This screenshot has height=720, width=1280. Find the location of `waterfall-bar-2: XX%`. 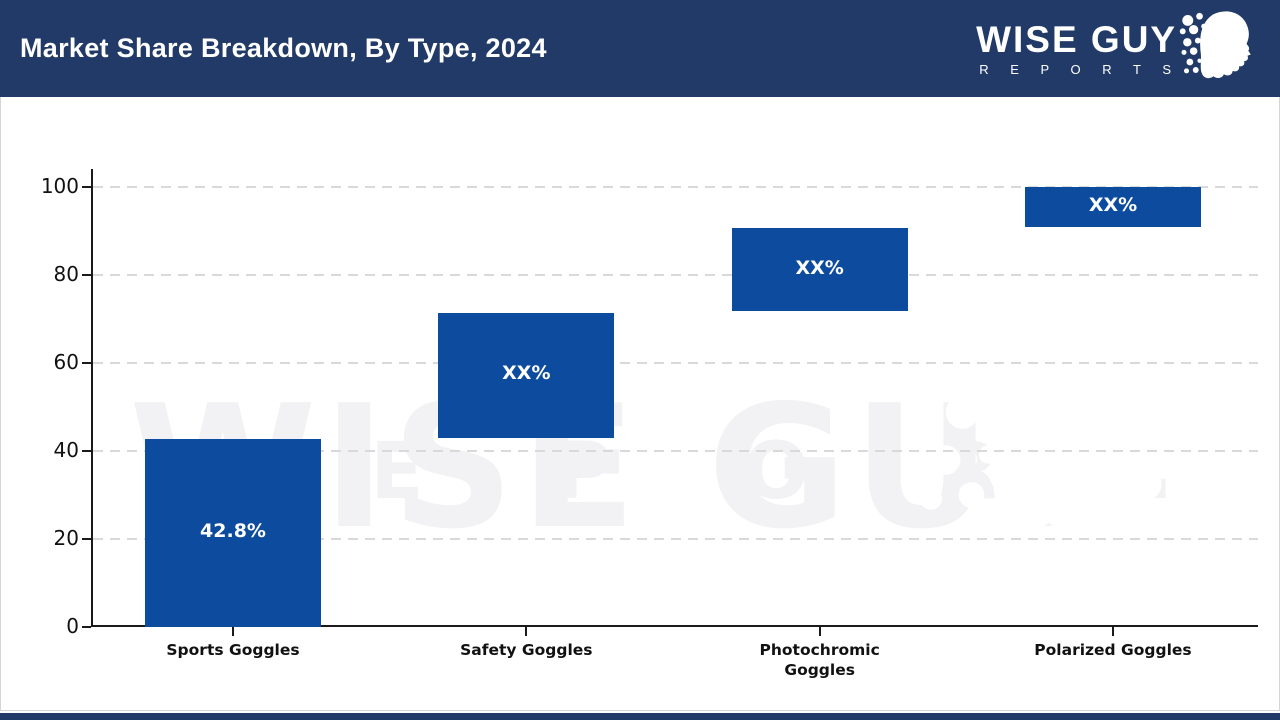

waterfall-bar-2: XX% is located at coordinates (526, 375).